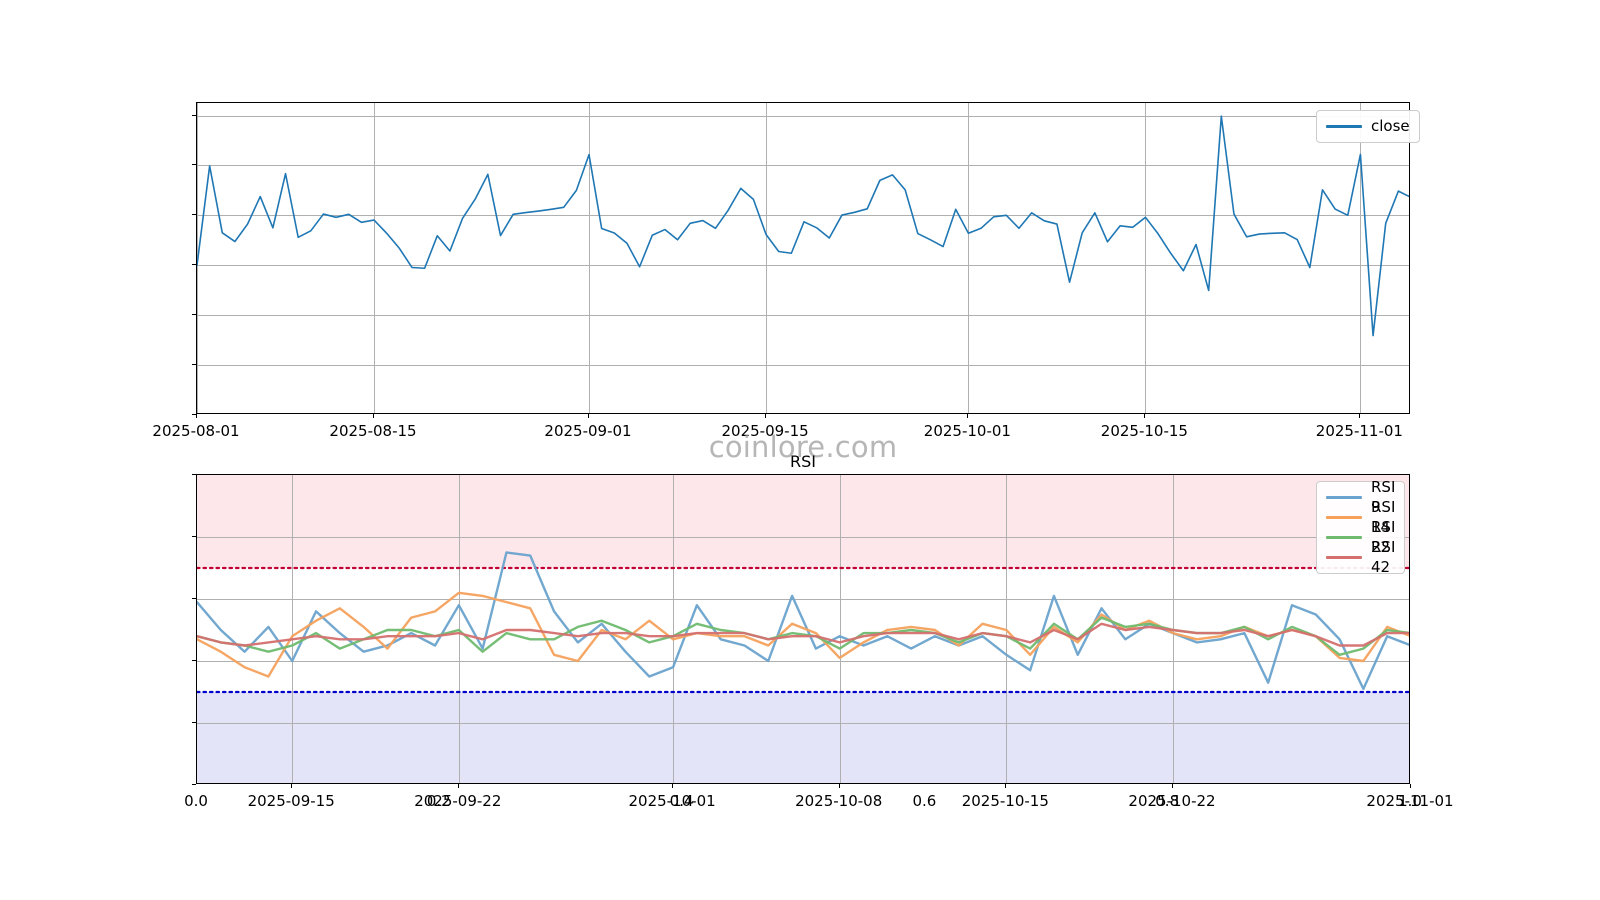 This screenshot has height=900, width=1600. I want to click on price-legend: close, so click(1368, 126).